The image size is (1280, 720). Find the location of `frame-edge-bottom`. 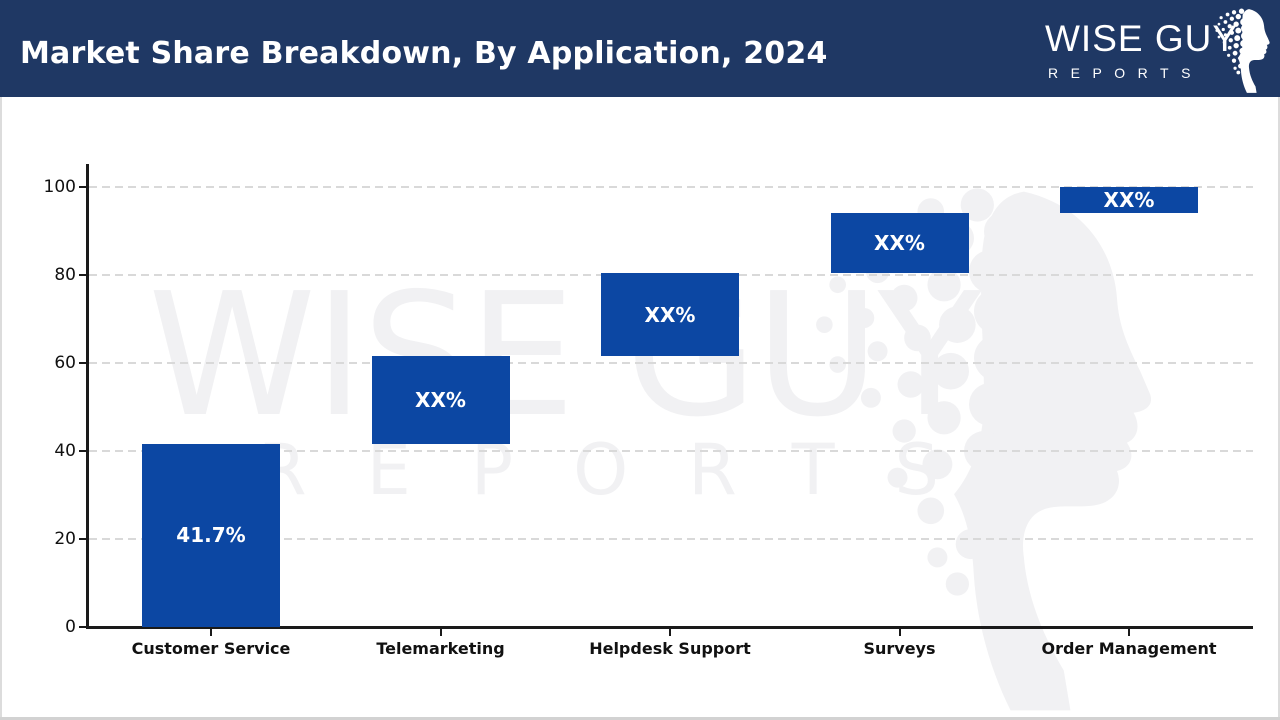

frame-edge-bottom is located at coordinates (640, 718).